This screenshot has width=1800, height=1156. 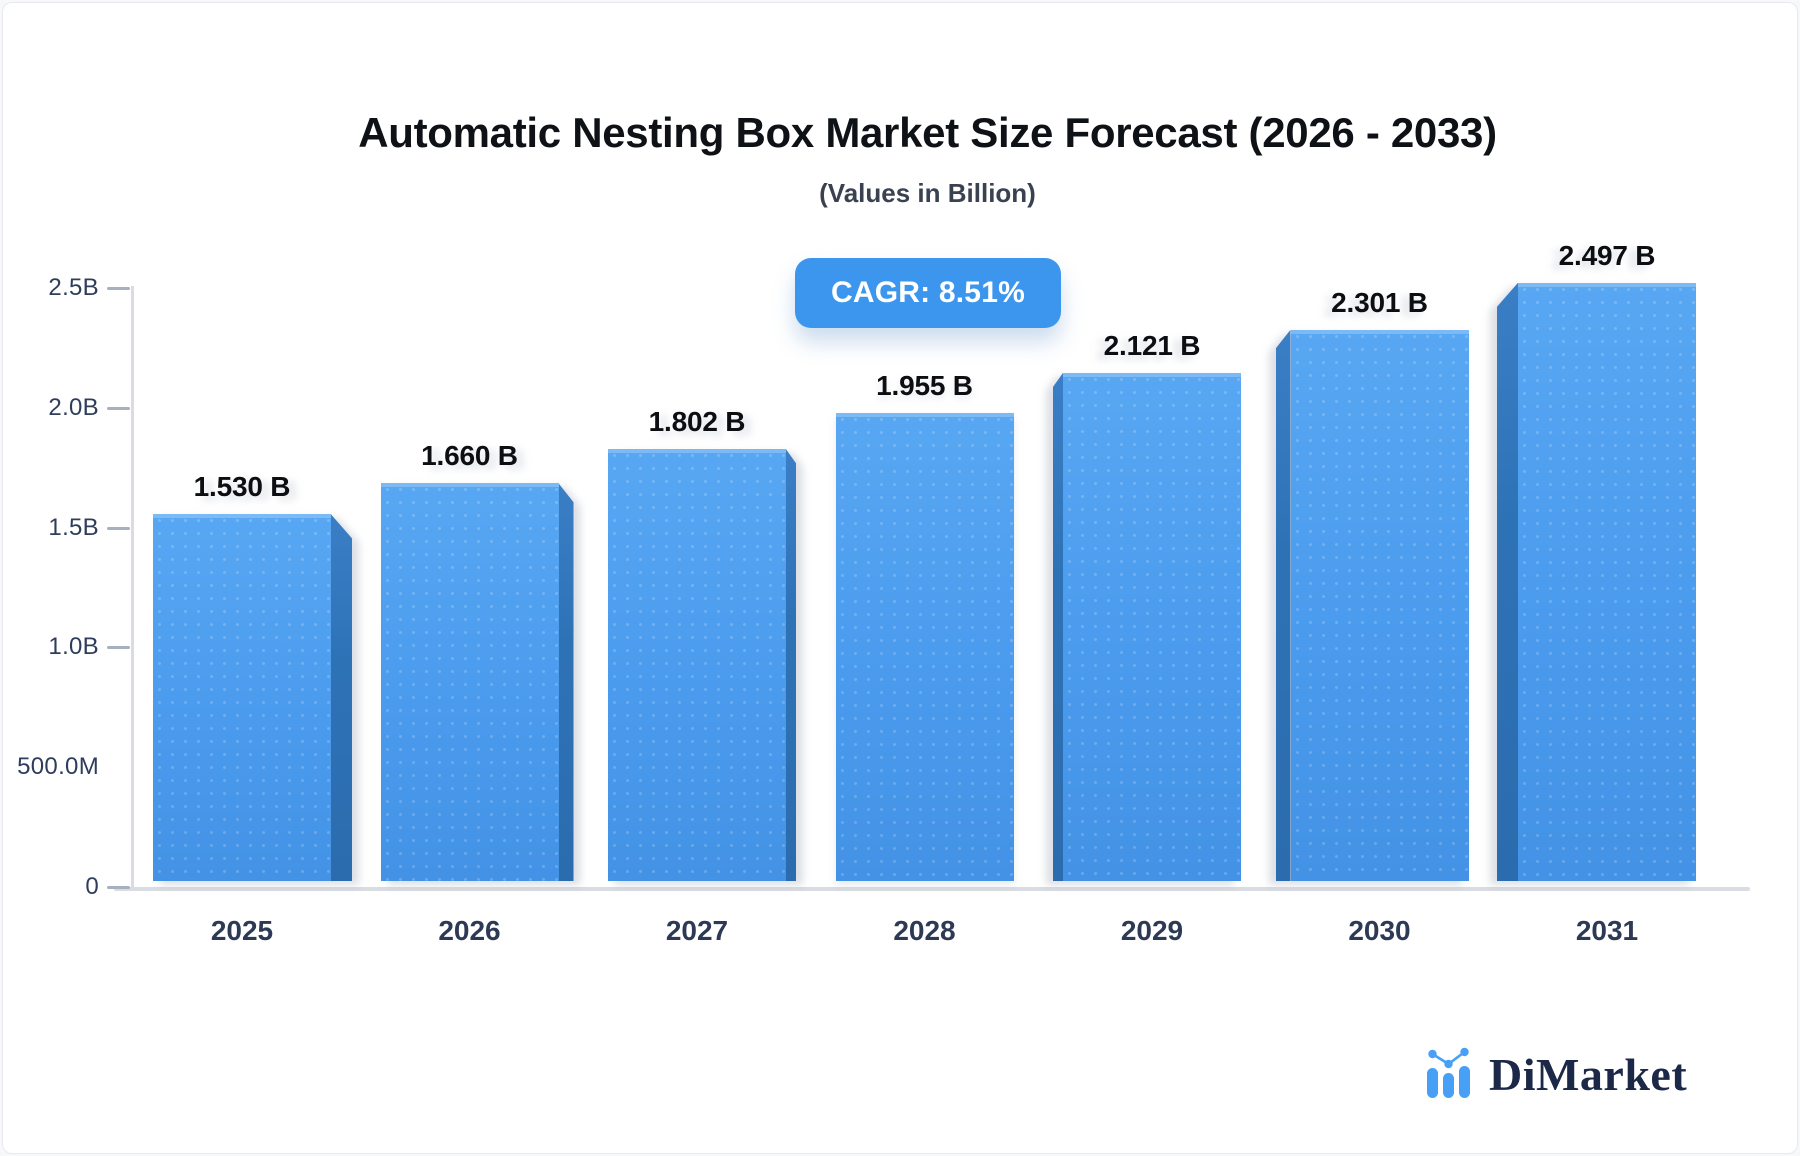 What do you see at coordinates (1507, 581) in the screenshot?
I see `bar-3d-side-2031` at bounding box center [1507, 581].